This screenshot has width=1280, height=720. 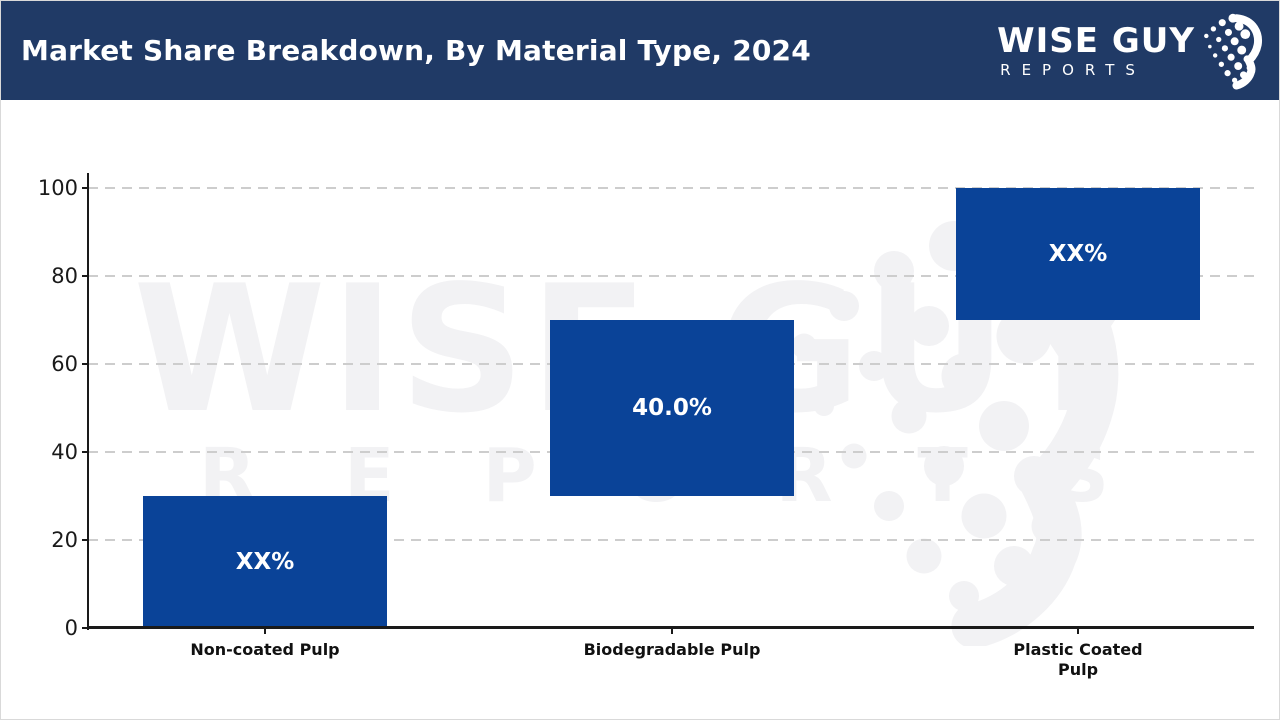 I want to click on logo-name: WISE GUY, so click(x=1096, y=40).